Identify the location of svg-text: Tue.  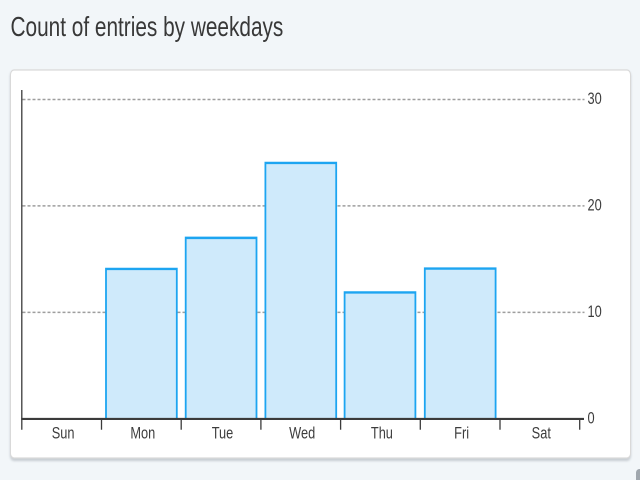
(223, 433).